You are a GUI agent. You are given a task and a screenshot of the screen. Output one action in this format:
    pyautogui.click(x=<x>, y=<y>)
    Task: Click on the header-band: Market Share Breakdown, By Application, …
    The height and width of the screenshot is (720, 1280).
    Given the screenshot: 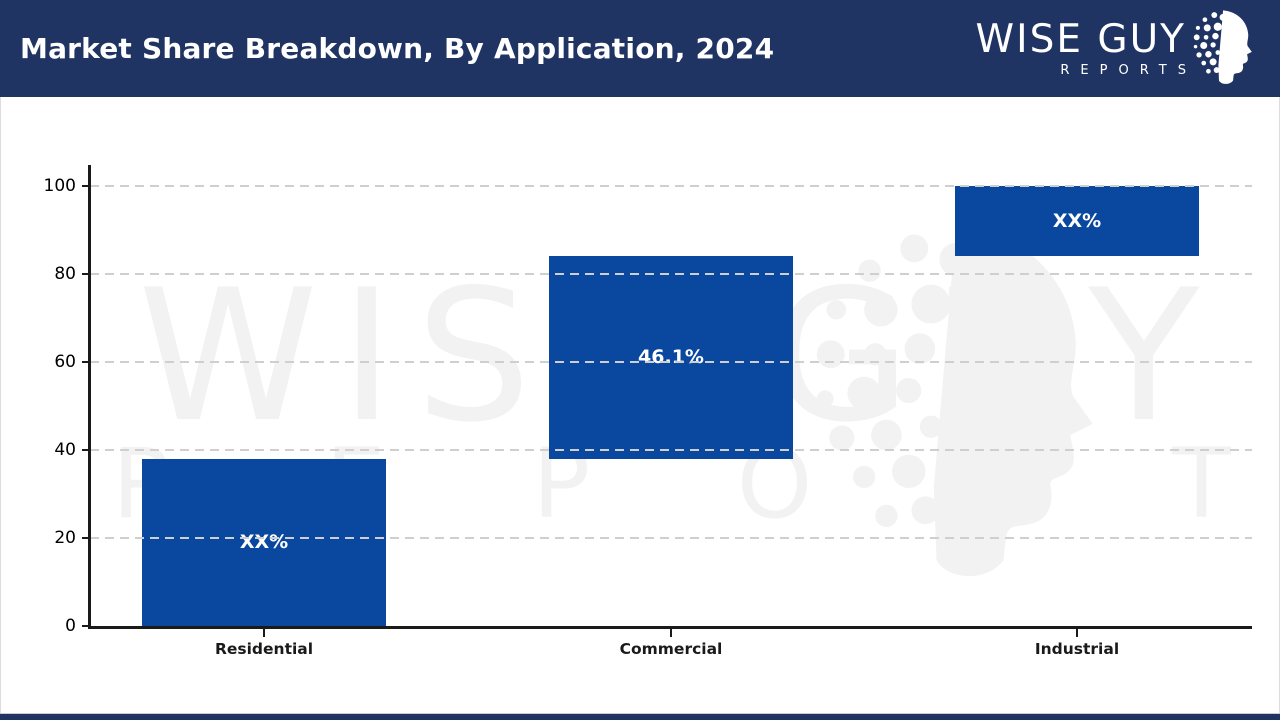 What is the action you would take?
    pyautogui.click(x=640, y=48)
    